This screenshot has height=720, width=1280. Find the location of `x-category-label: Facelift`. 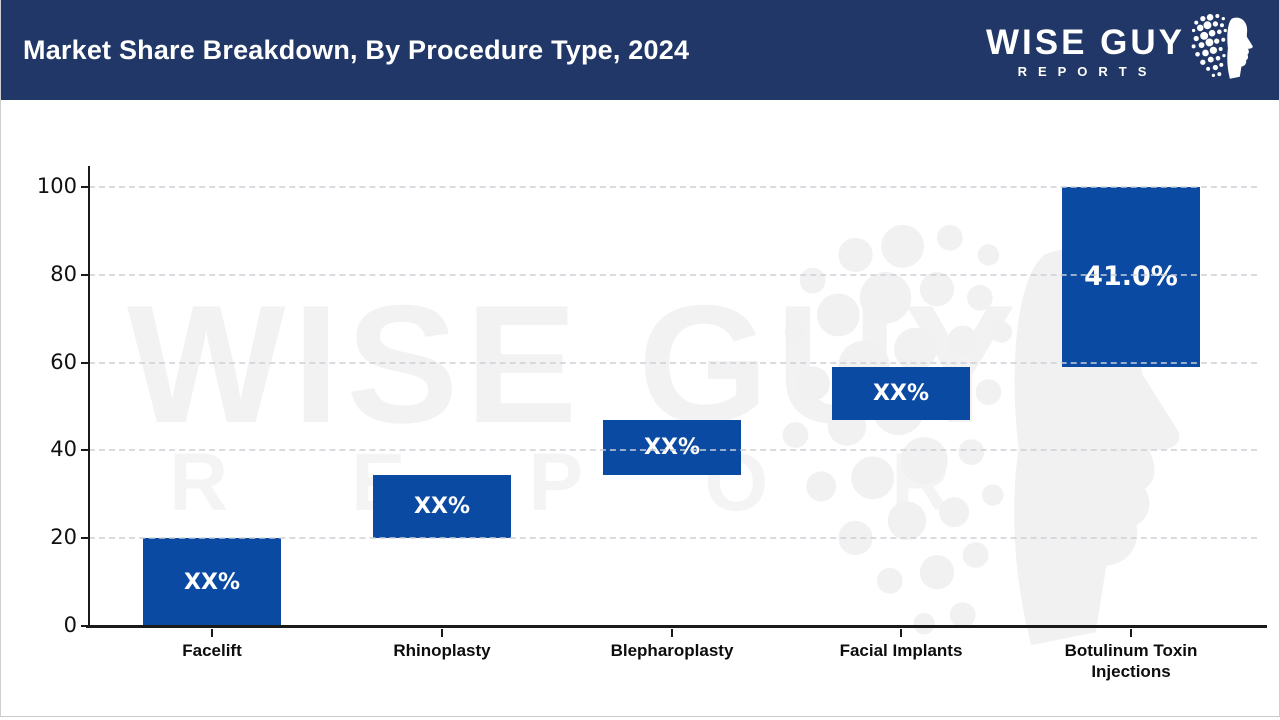

x-category-label: Facelift is located at coordinates (212, 650).